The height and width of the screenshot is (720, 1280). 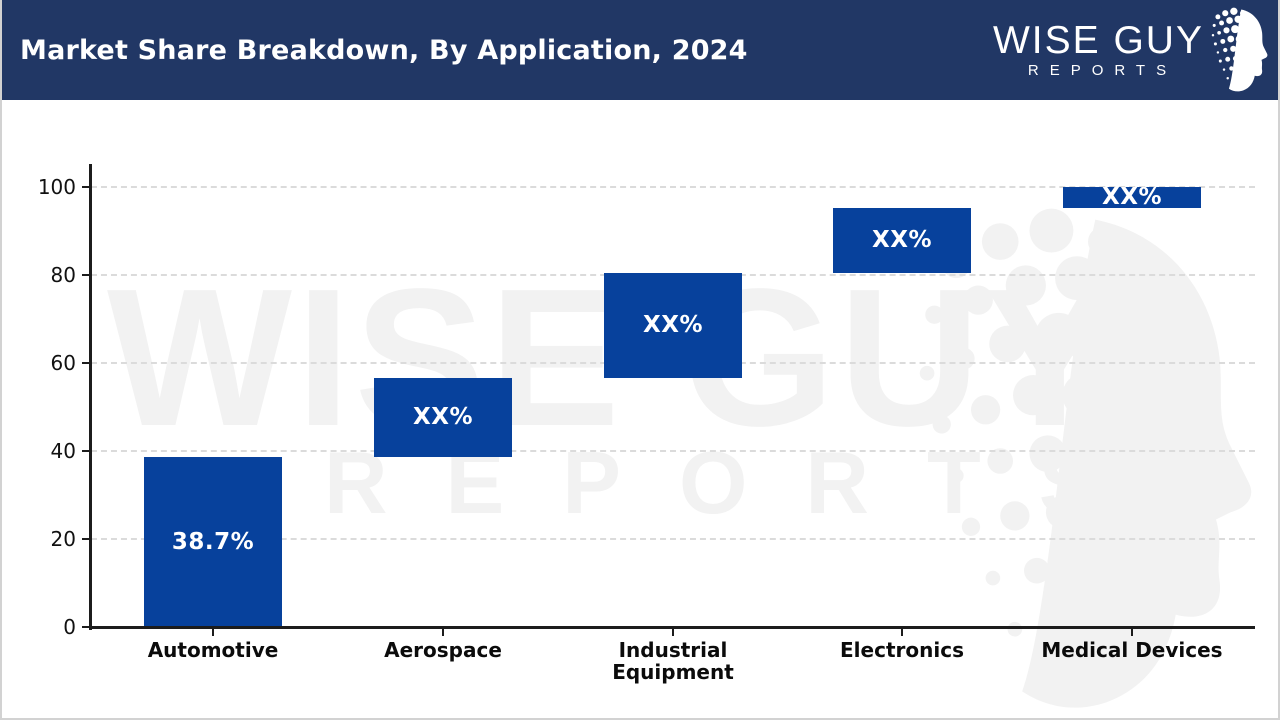 What do you see at coordinates (63, 539) in the screenshot?
I see `y-tick-label: 20` at bounding box center [63, 539].